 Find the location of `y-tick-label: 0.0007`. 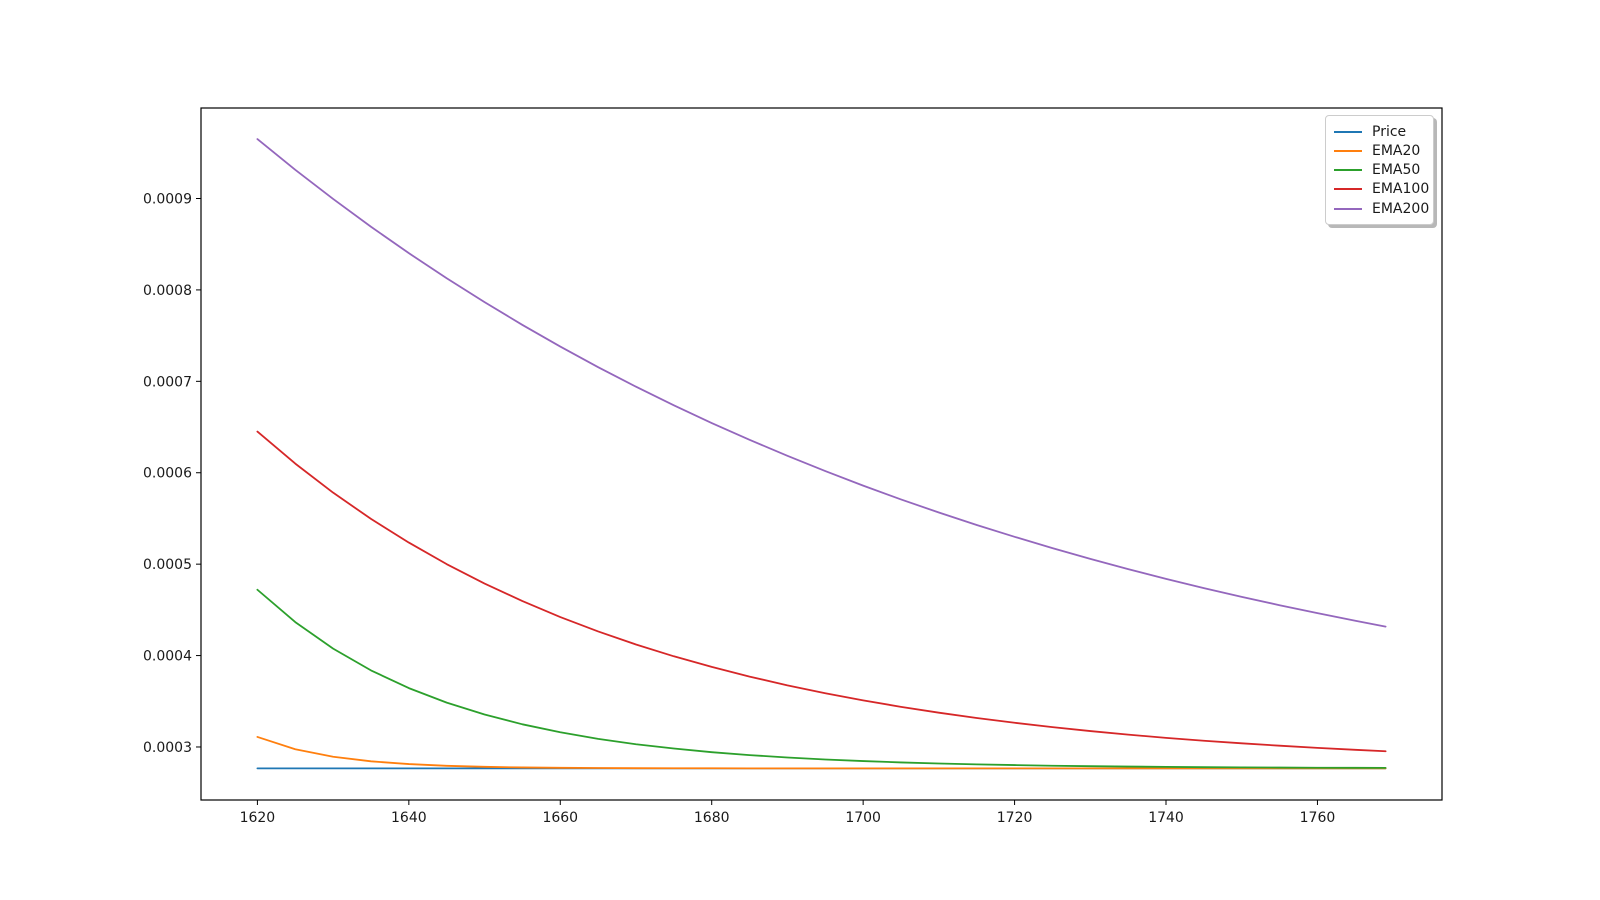

y-tick-label: 0.0007 is located at coordinates (167, 382).